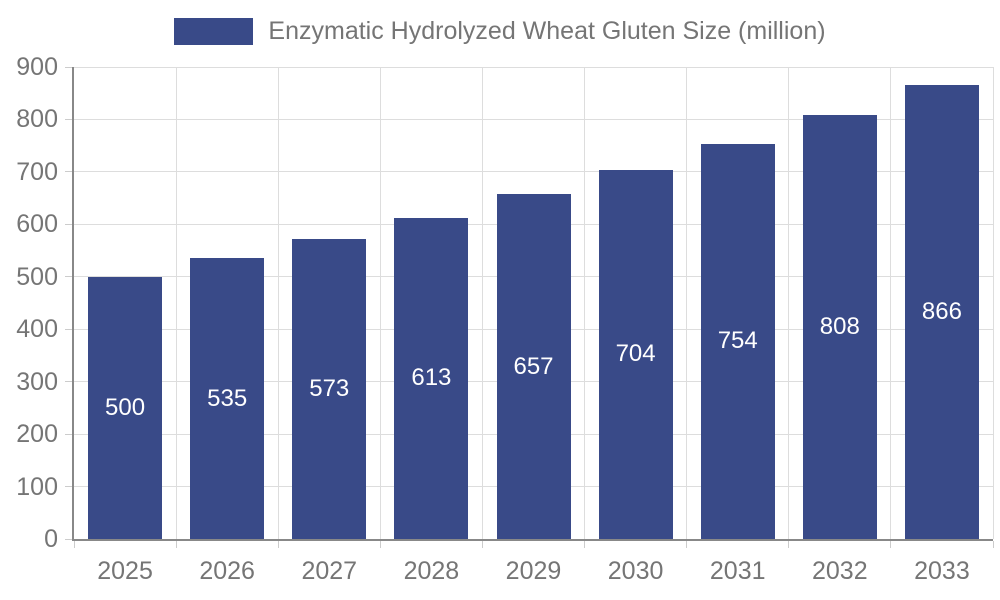 This screenshot has width=1000, height=600. I want to click on bar-2029: 657, so click(533, 366).